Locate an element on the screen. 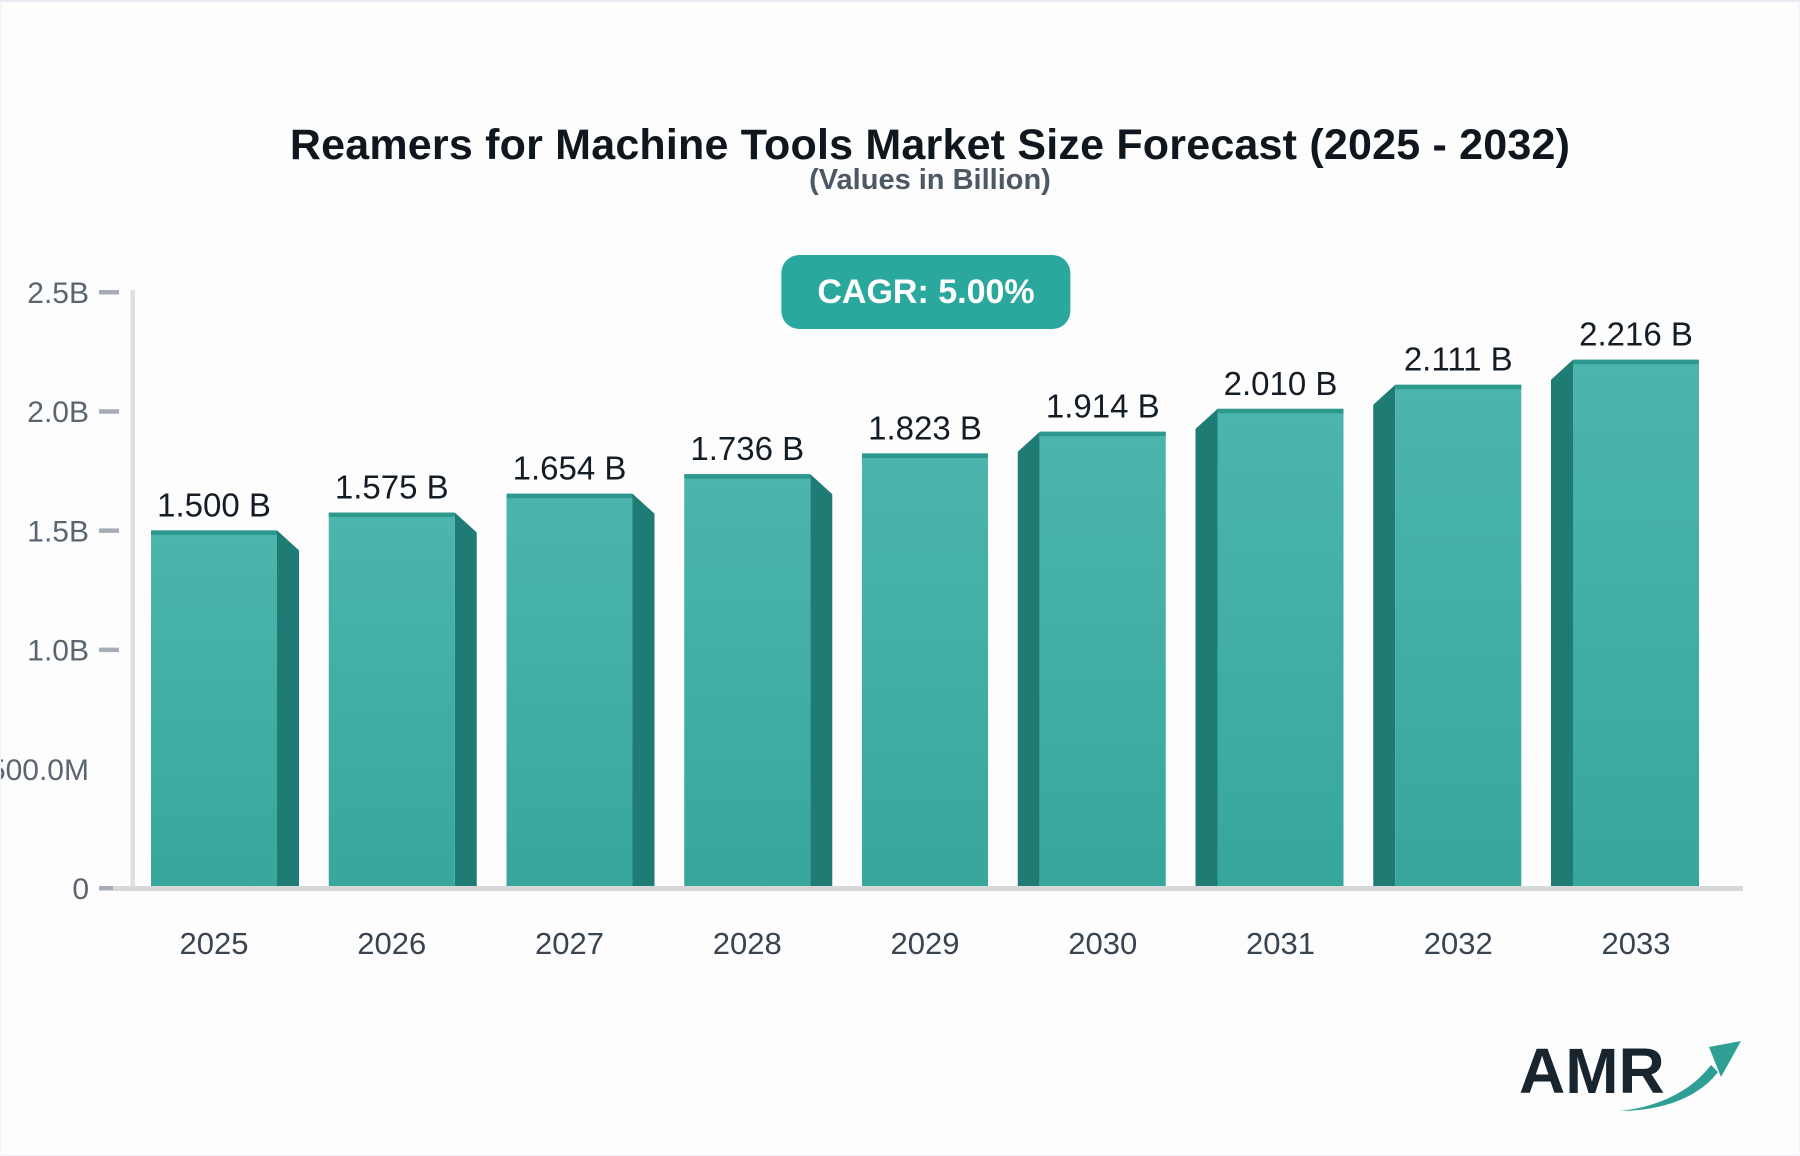 This screenshot has width=1800, height=1156. bar-value-label: 1.500 B is located at coordinates (214, 504).